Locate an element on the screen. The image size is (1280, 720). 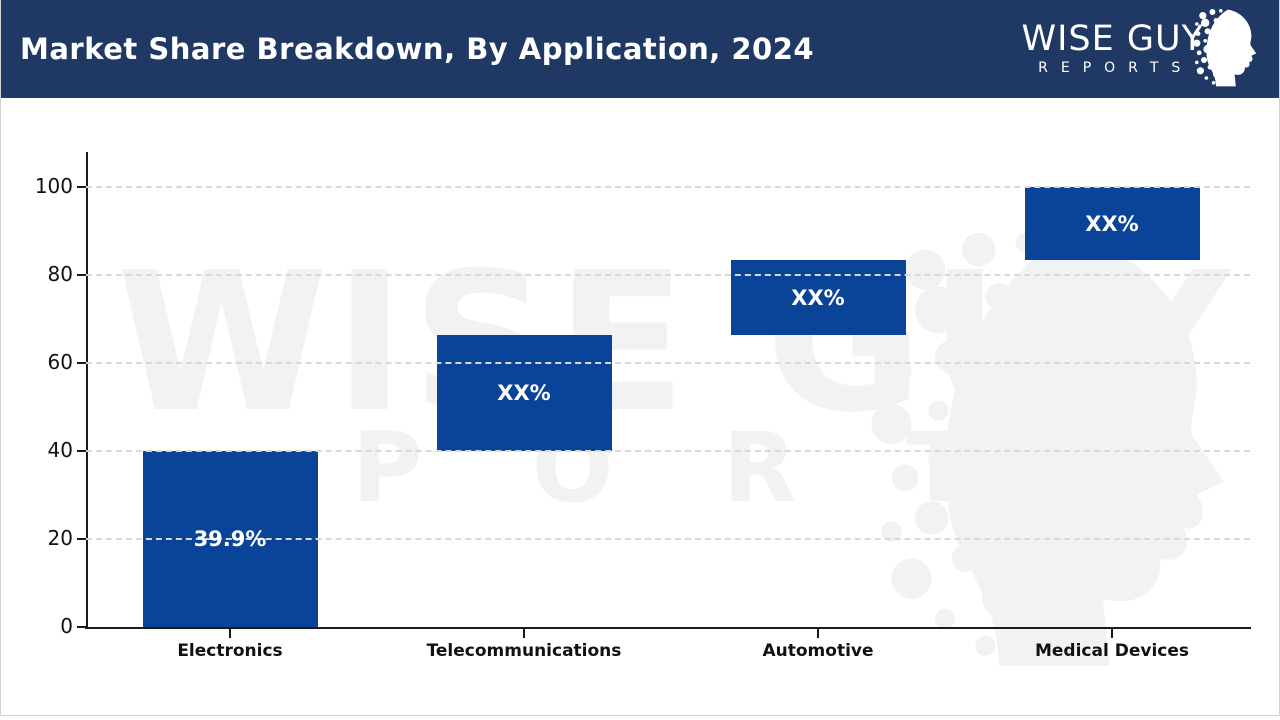
y-tick-label-100: 100 is located at coordinates (53, 186).